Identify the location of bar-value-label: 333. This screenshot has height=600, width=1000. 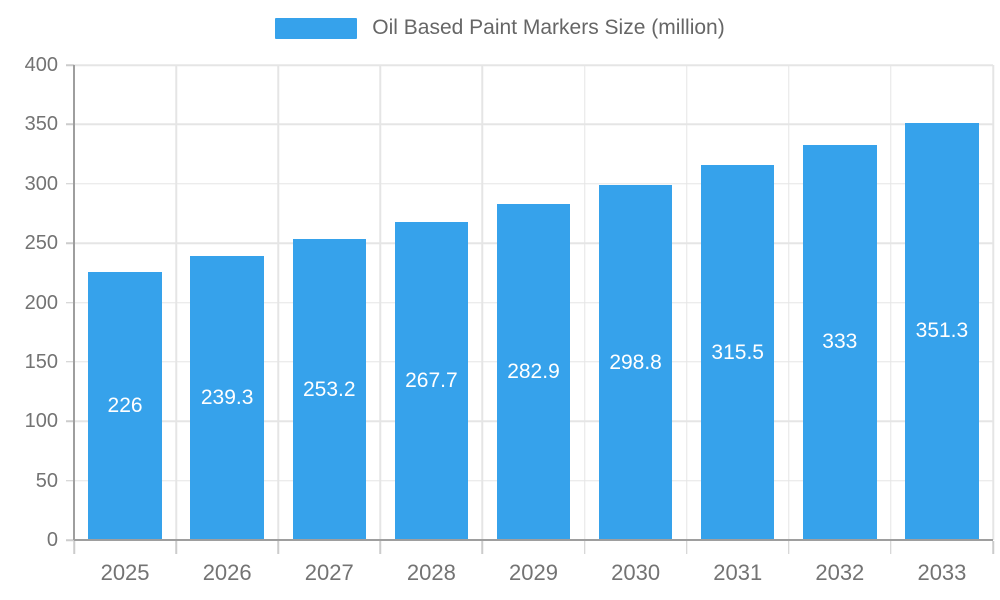
(840, 342).